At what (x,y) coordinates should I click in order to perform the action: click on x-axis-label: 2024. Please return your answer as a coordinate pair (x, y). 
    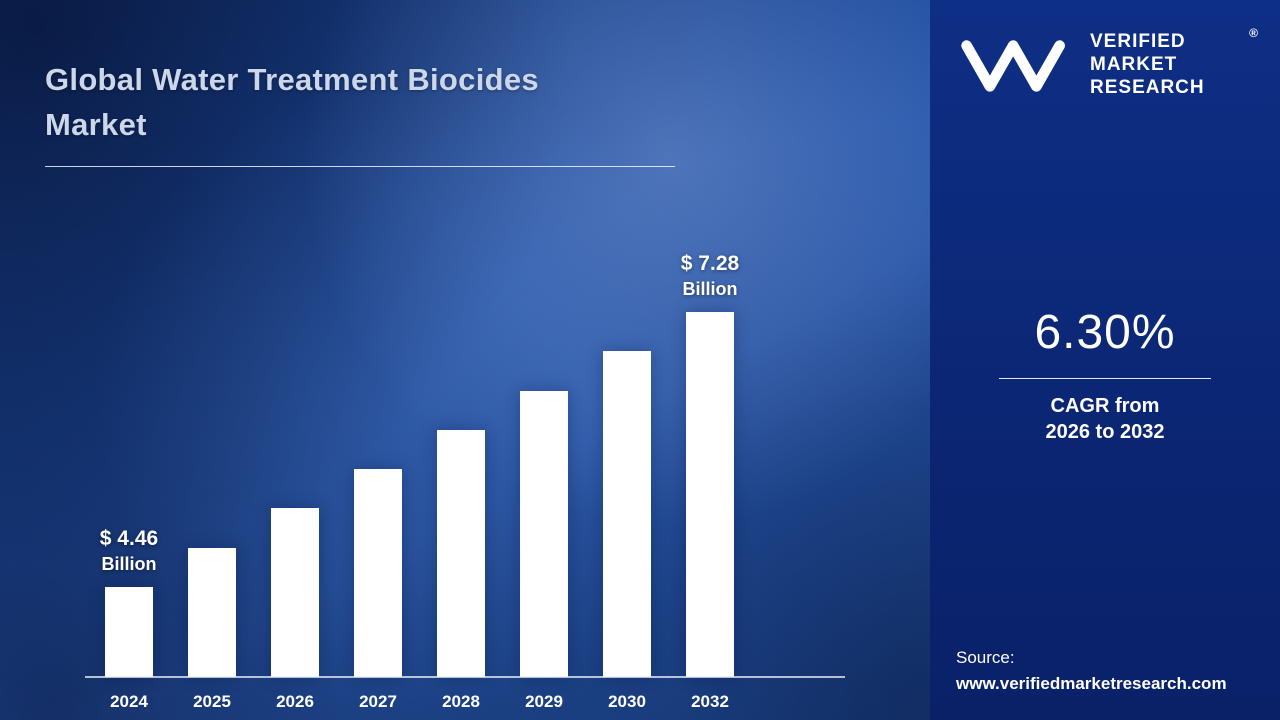
    Looking at the image, I should click on (129, 701).